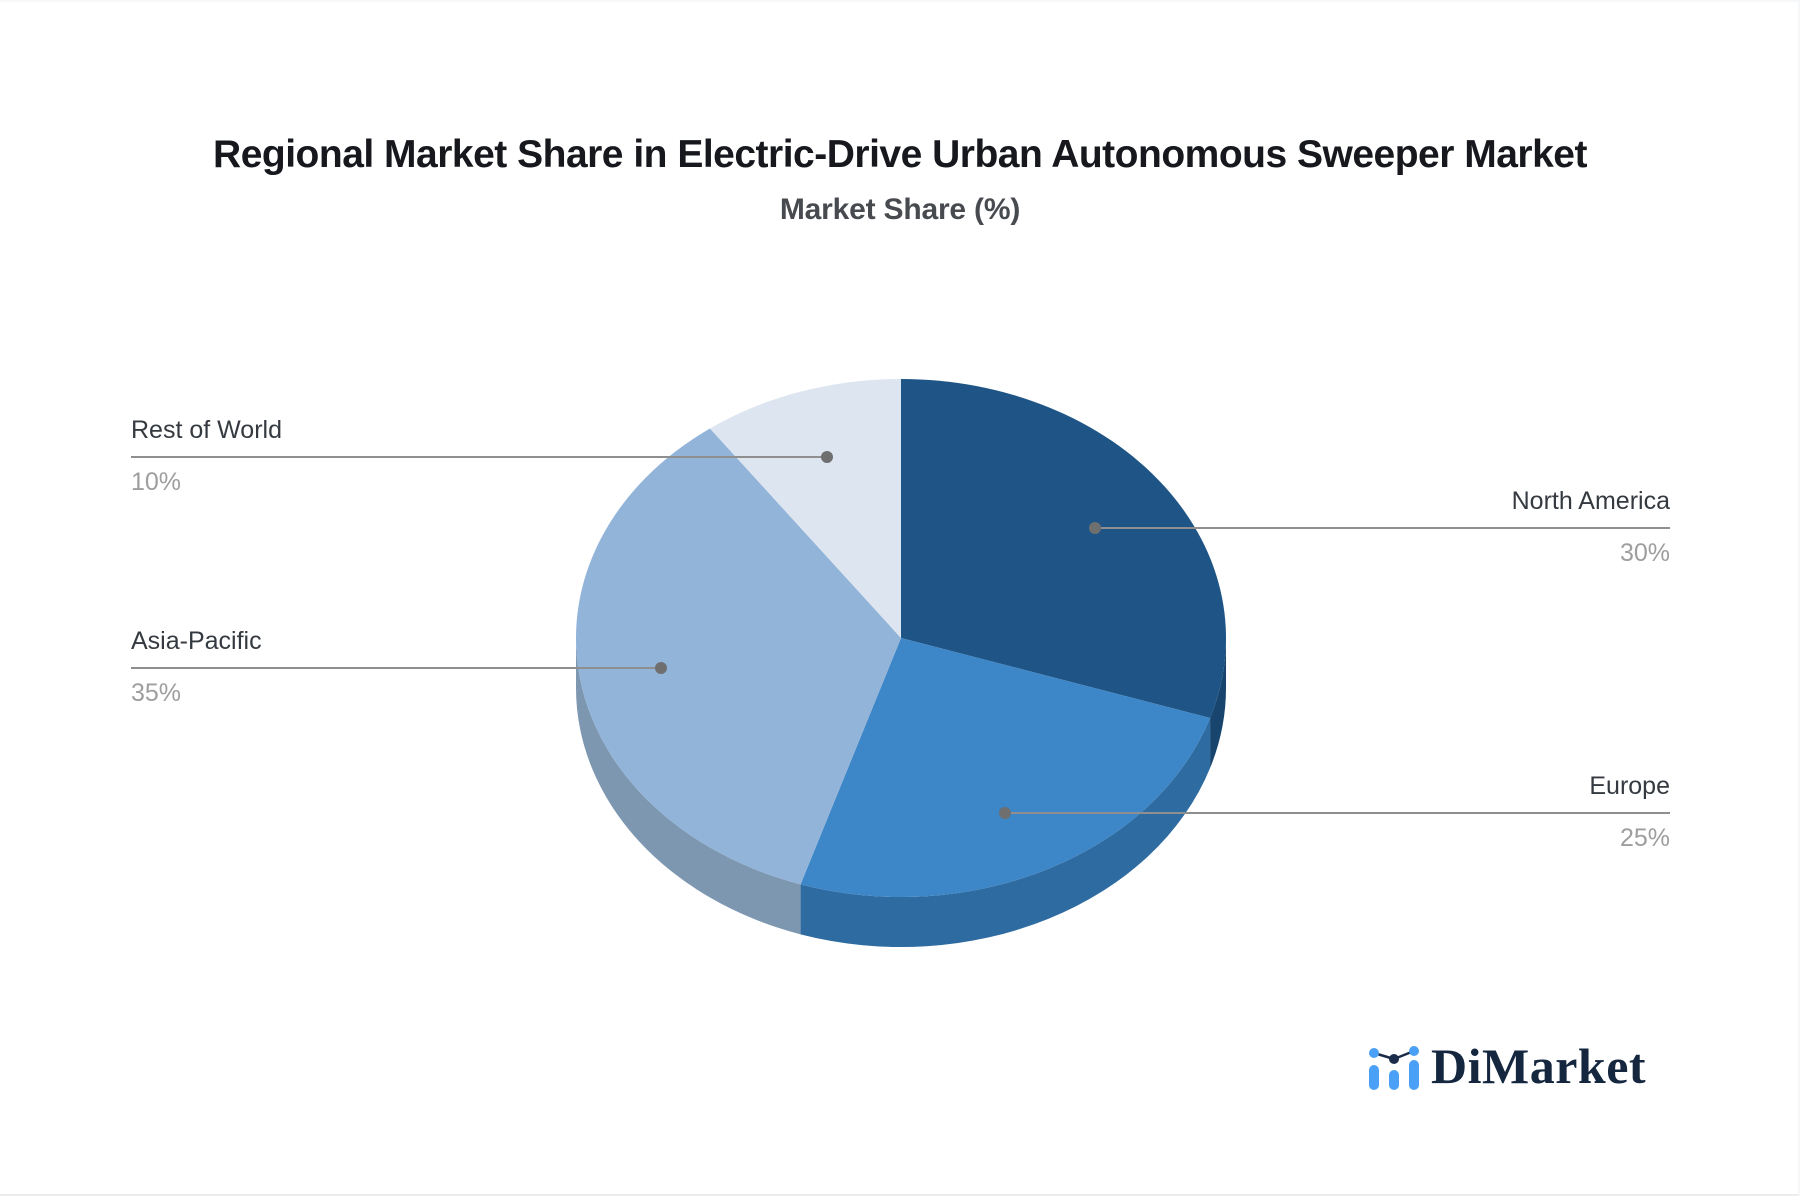 The height and width of the screenshot is (1196, 1800). I want to click on slice-label-north-america: North America, so click(1590, 501).